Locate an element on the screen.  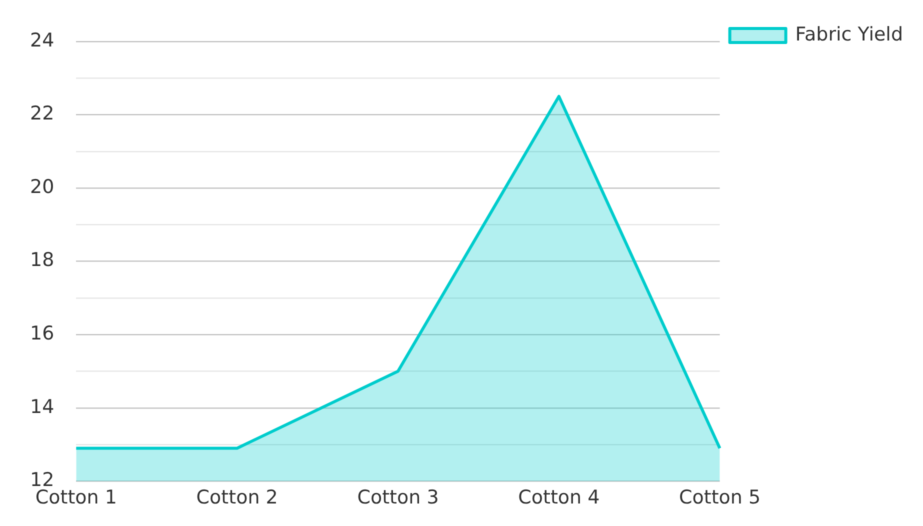
x-tick-label: Cotton 1 is located at coordinates (76, 497).